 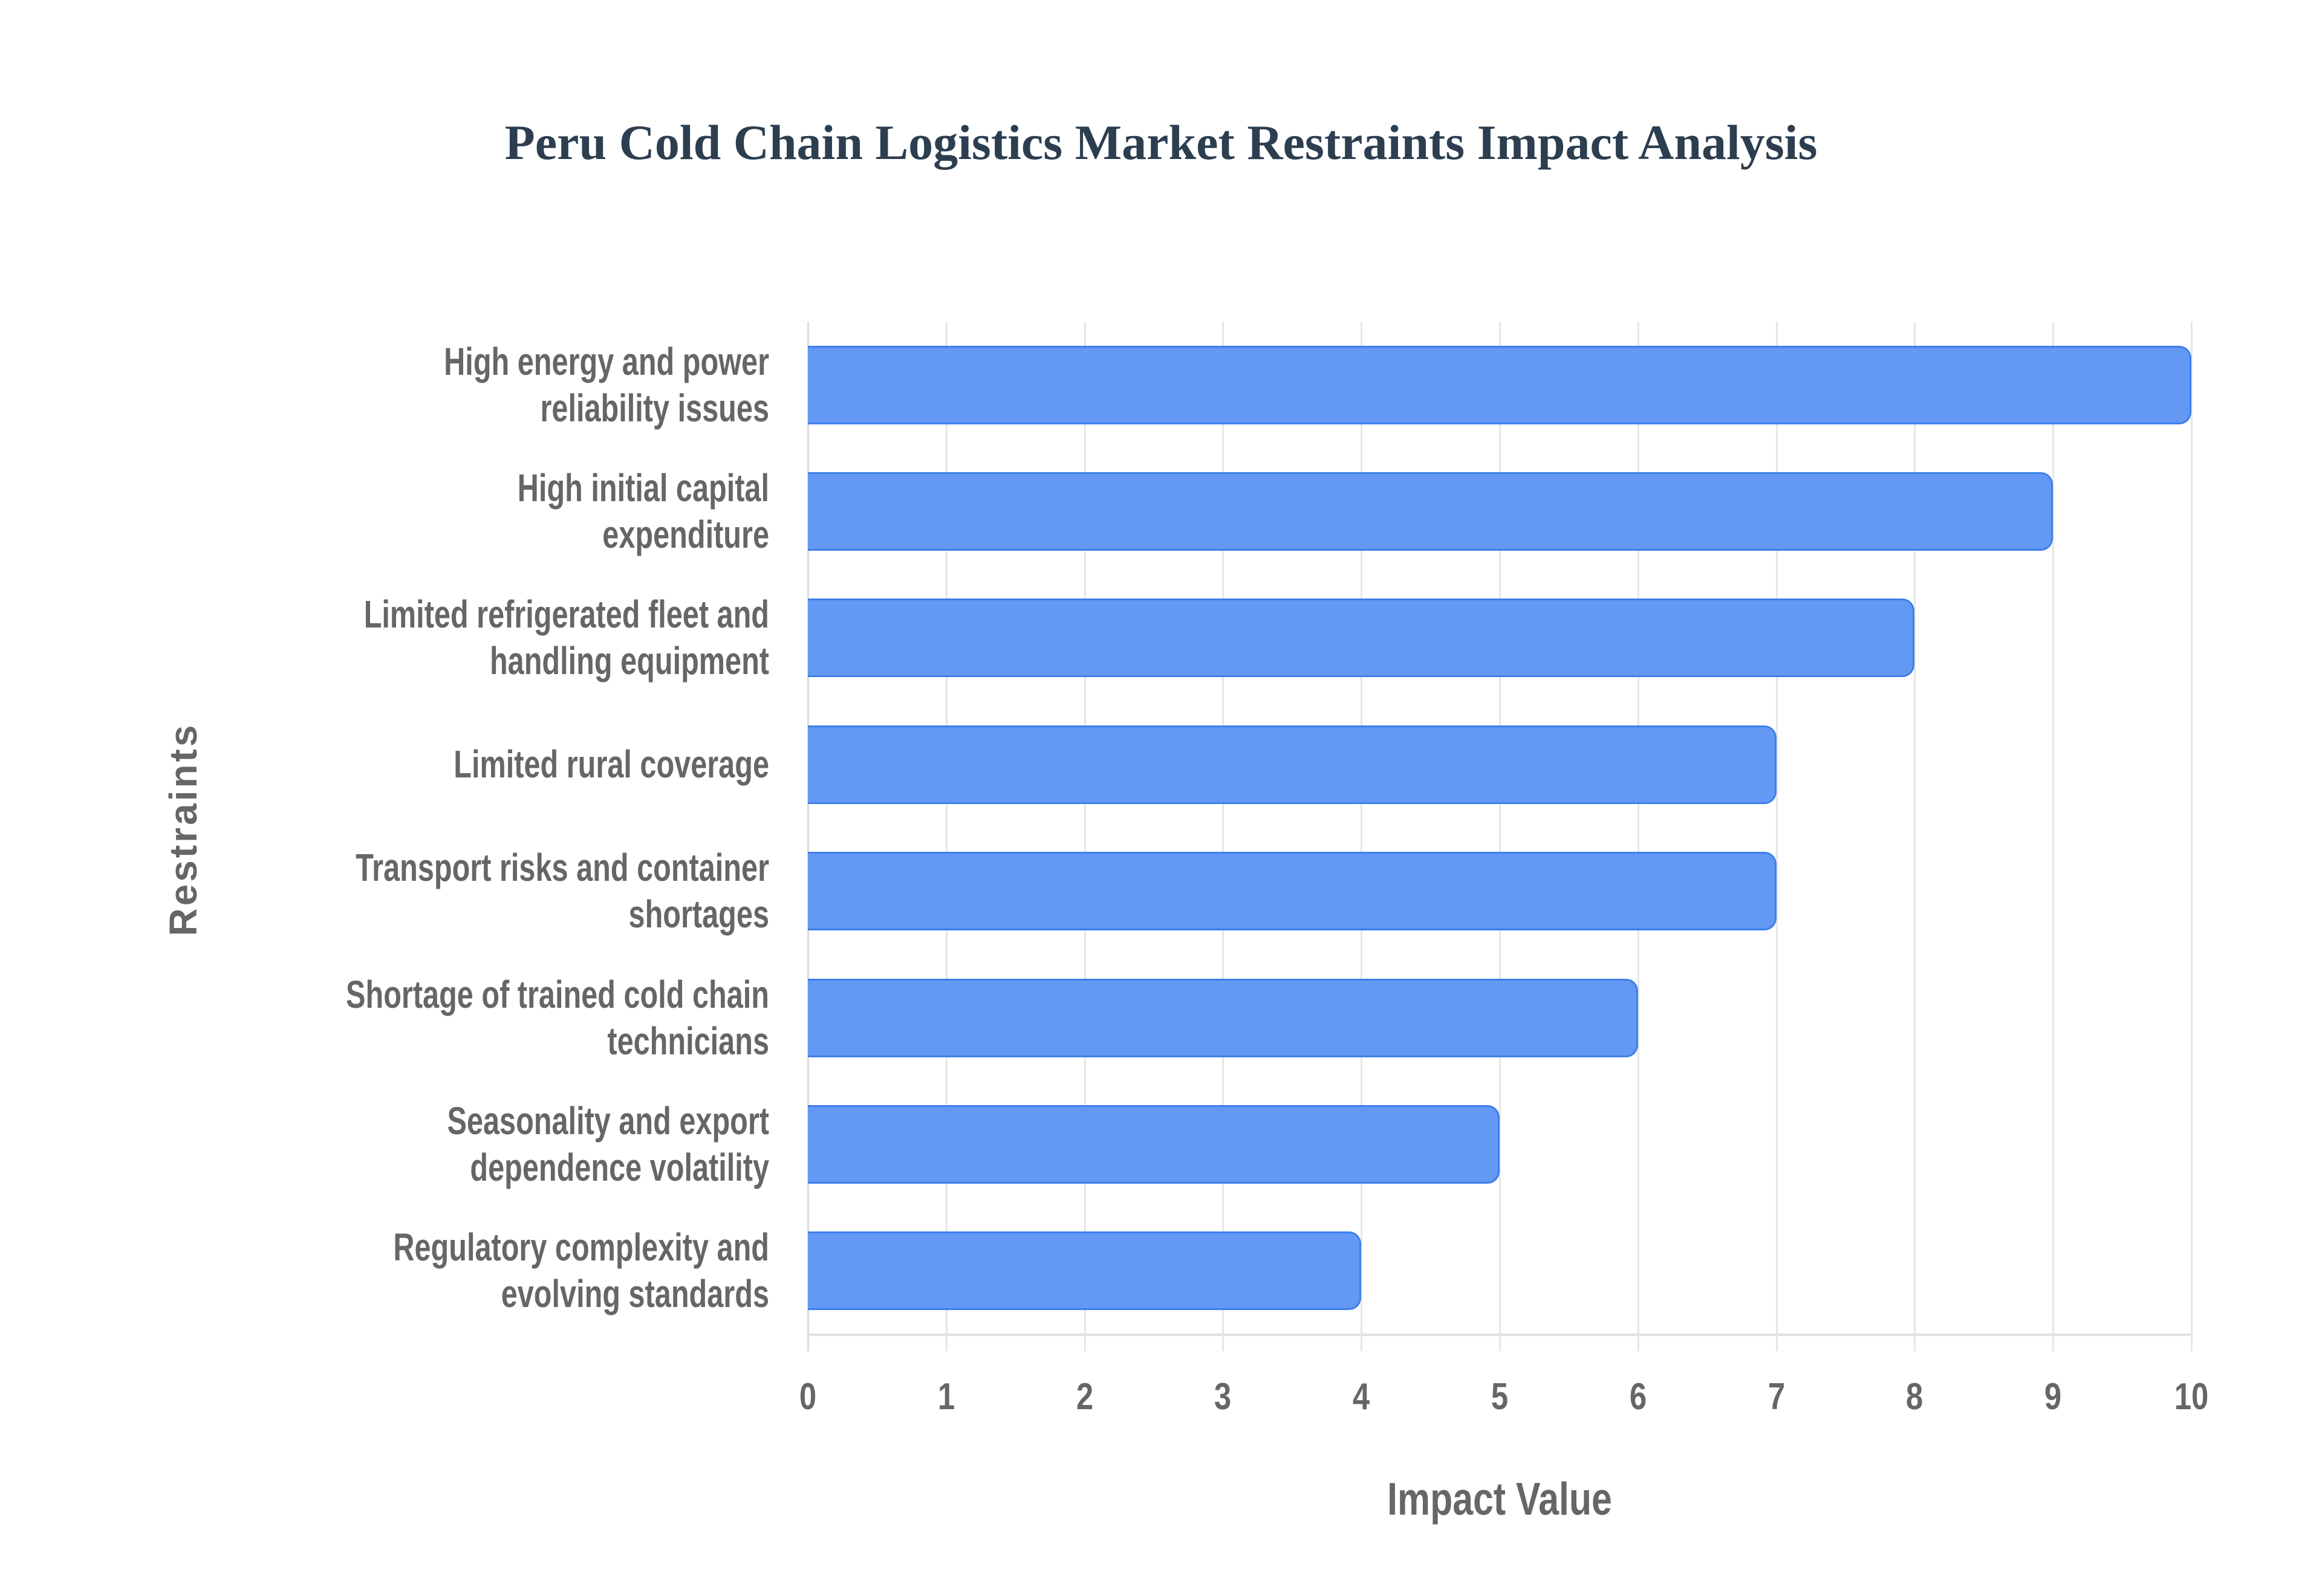 What do you see at coordinates (566, 614) in the screenshot?
I see `y-tick-label-line: Limited refrigerated fleet and` at bounding box center [566, 614].